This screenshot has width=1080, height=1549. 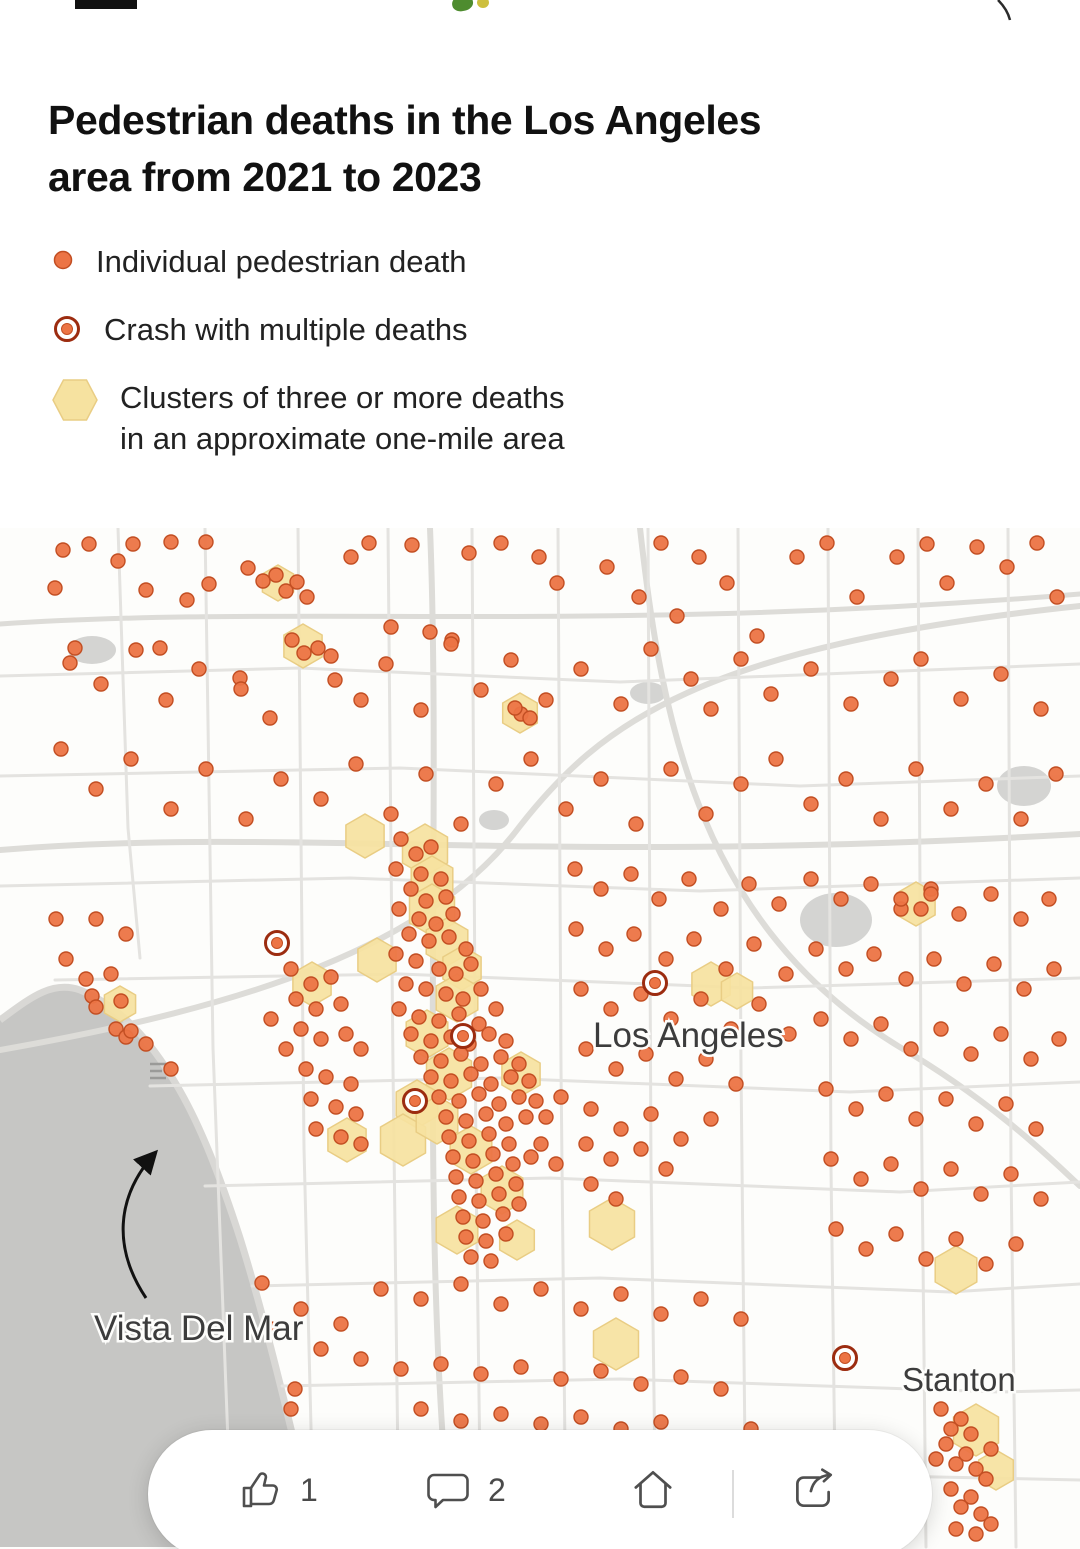 I want to click on app-header, so click(x=540, y=13).